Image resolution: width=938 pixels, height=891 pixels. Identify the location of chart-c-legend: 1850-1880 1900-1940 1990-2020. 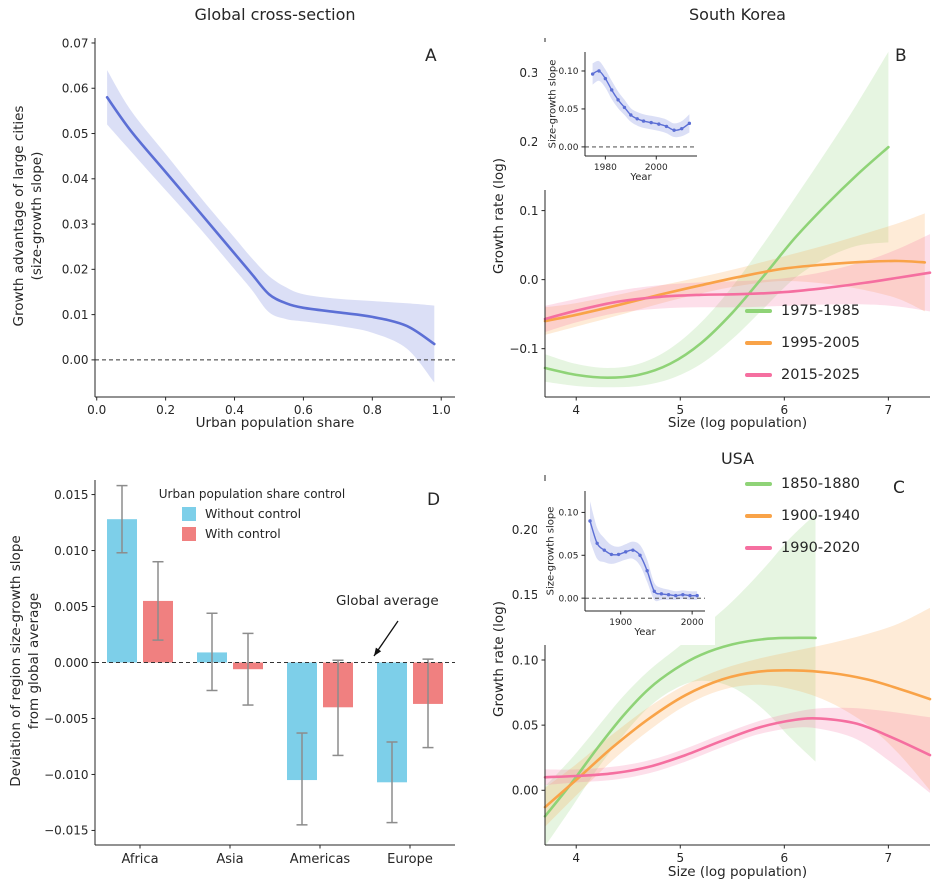
(802, 524).